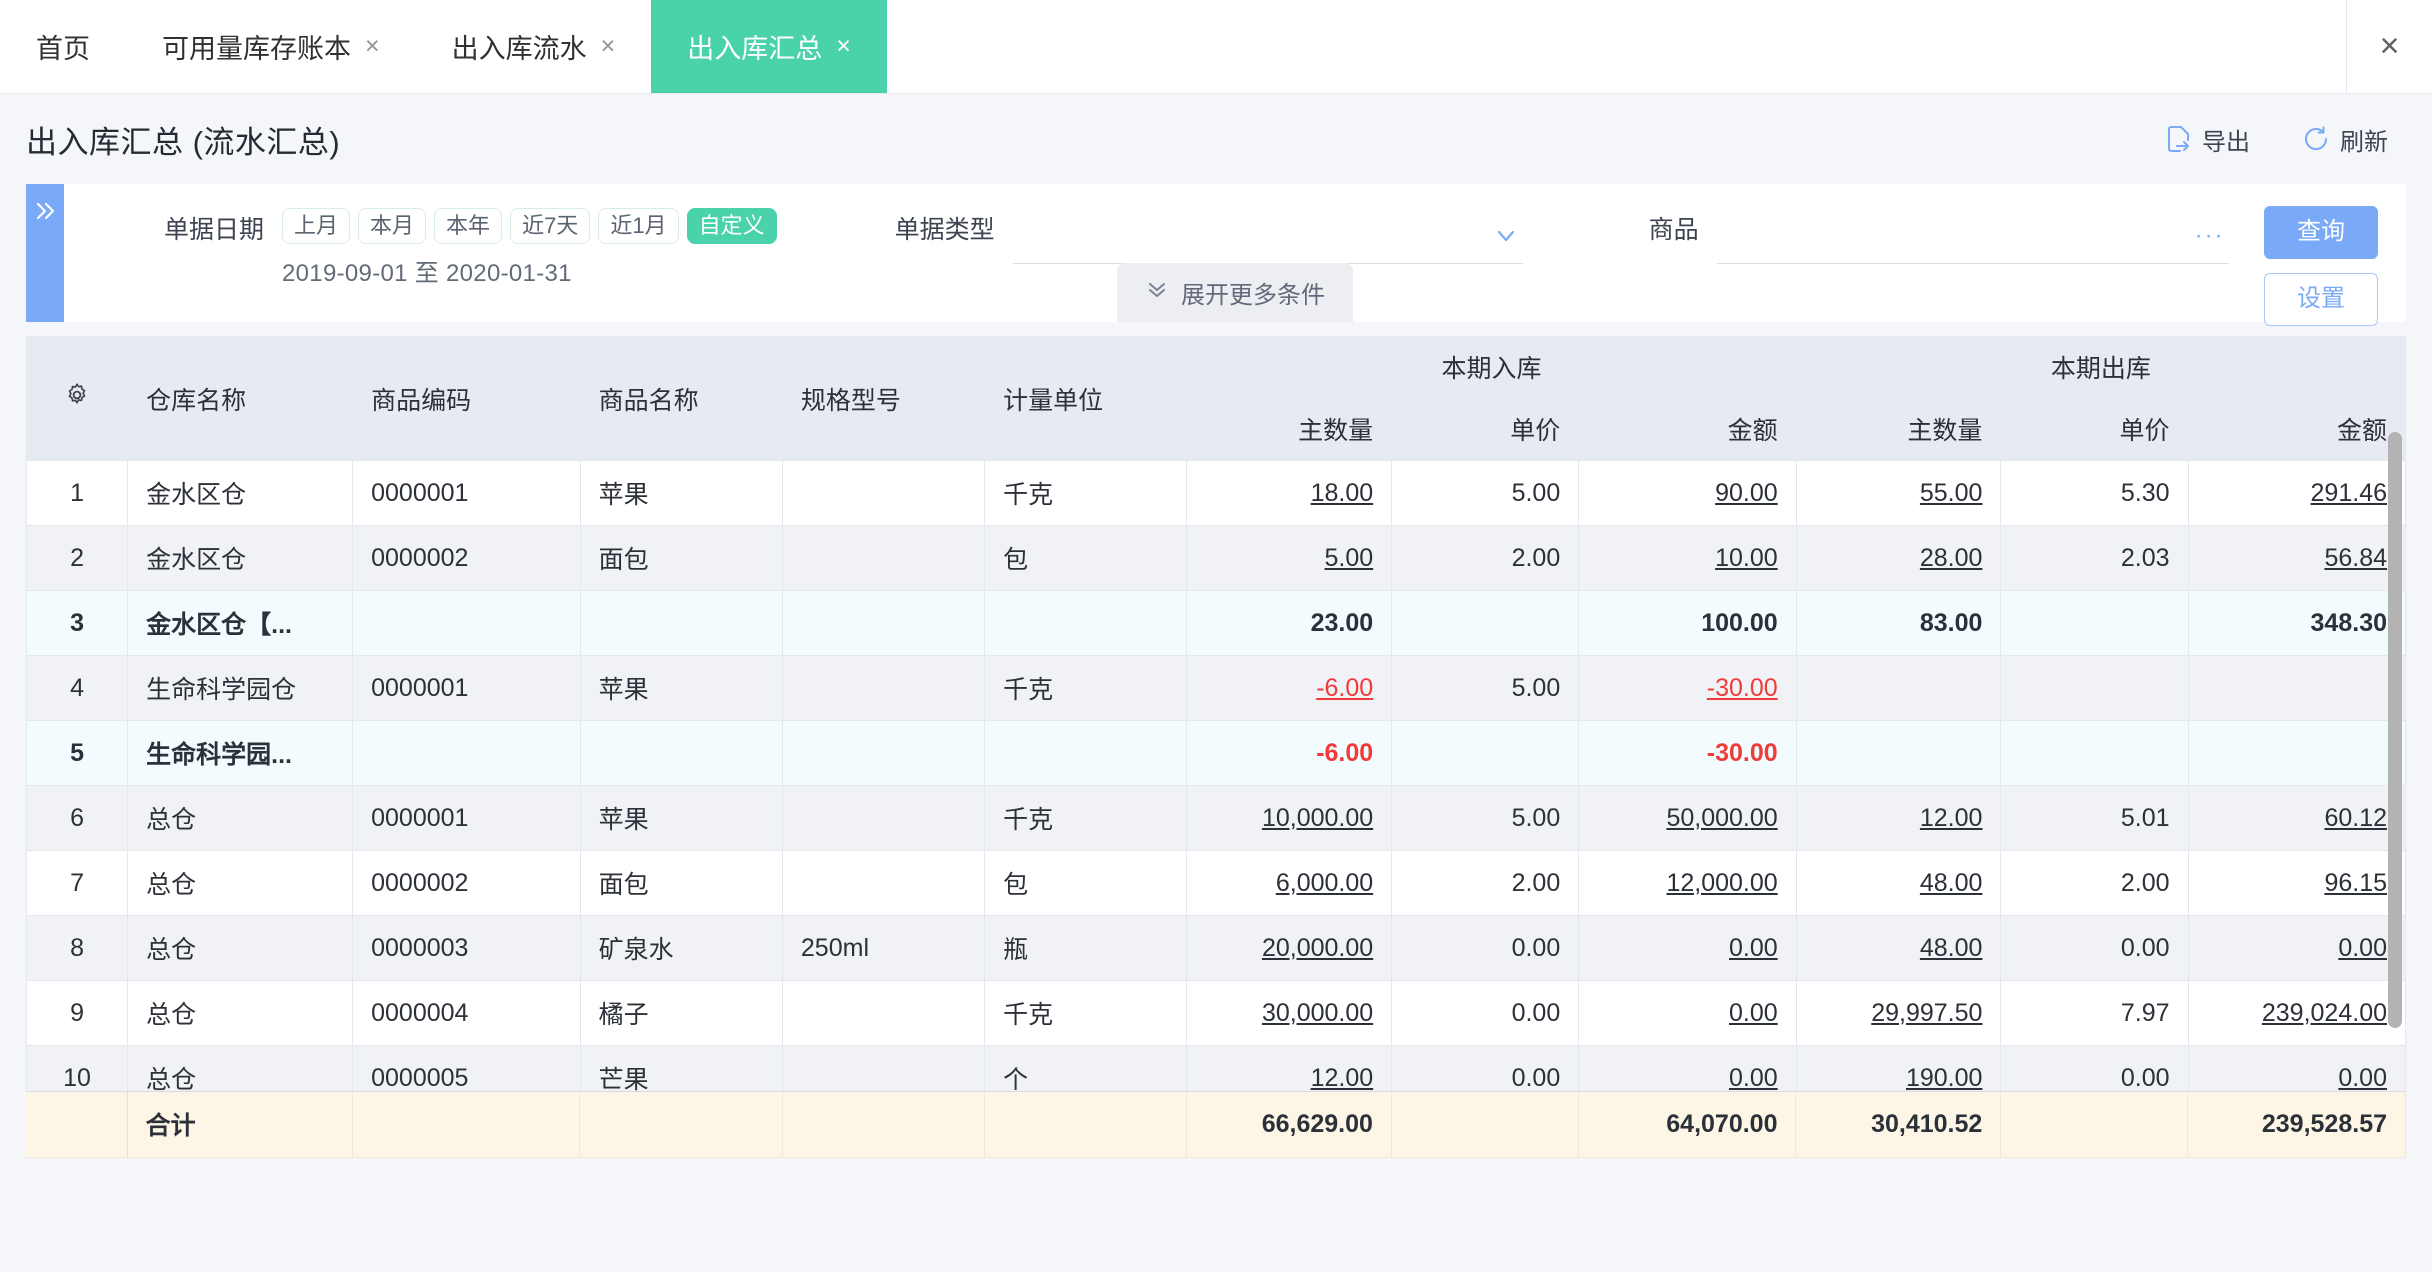 The image size is (2432, 1272). What do you see at coordinates (1317, 817) in the screenshot?
I see `cell-link: 10,000.00` at bounding box center [1317, 817].